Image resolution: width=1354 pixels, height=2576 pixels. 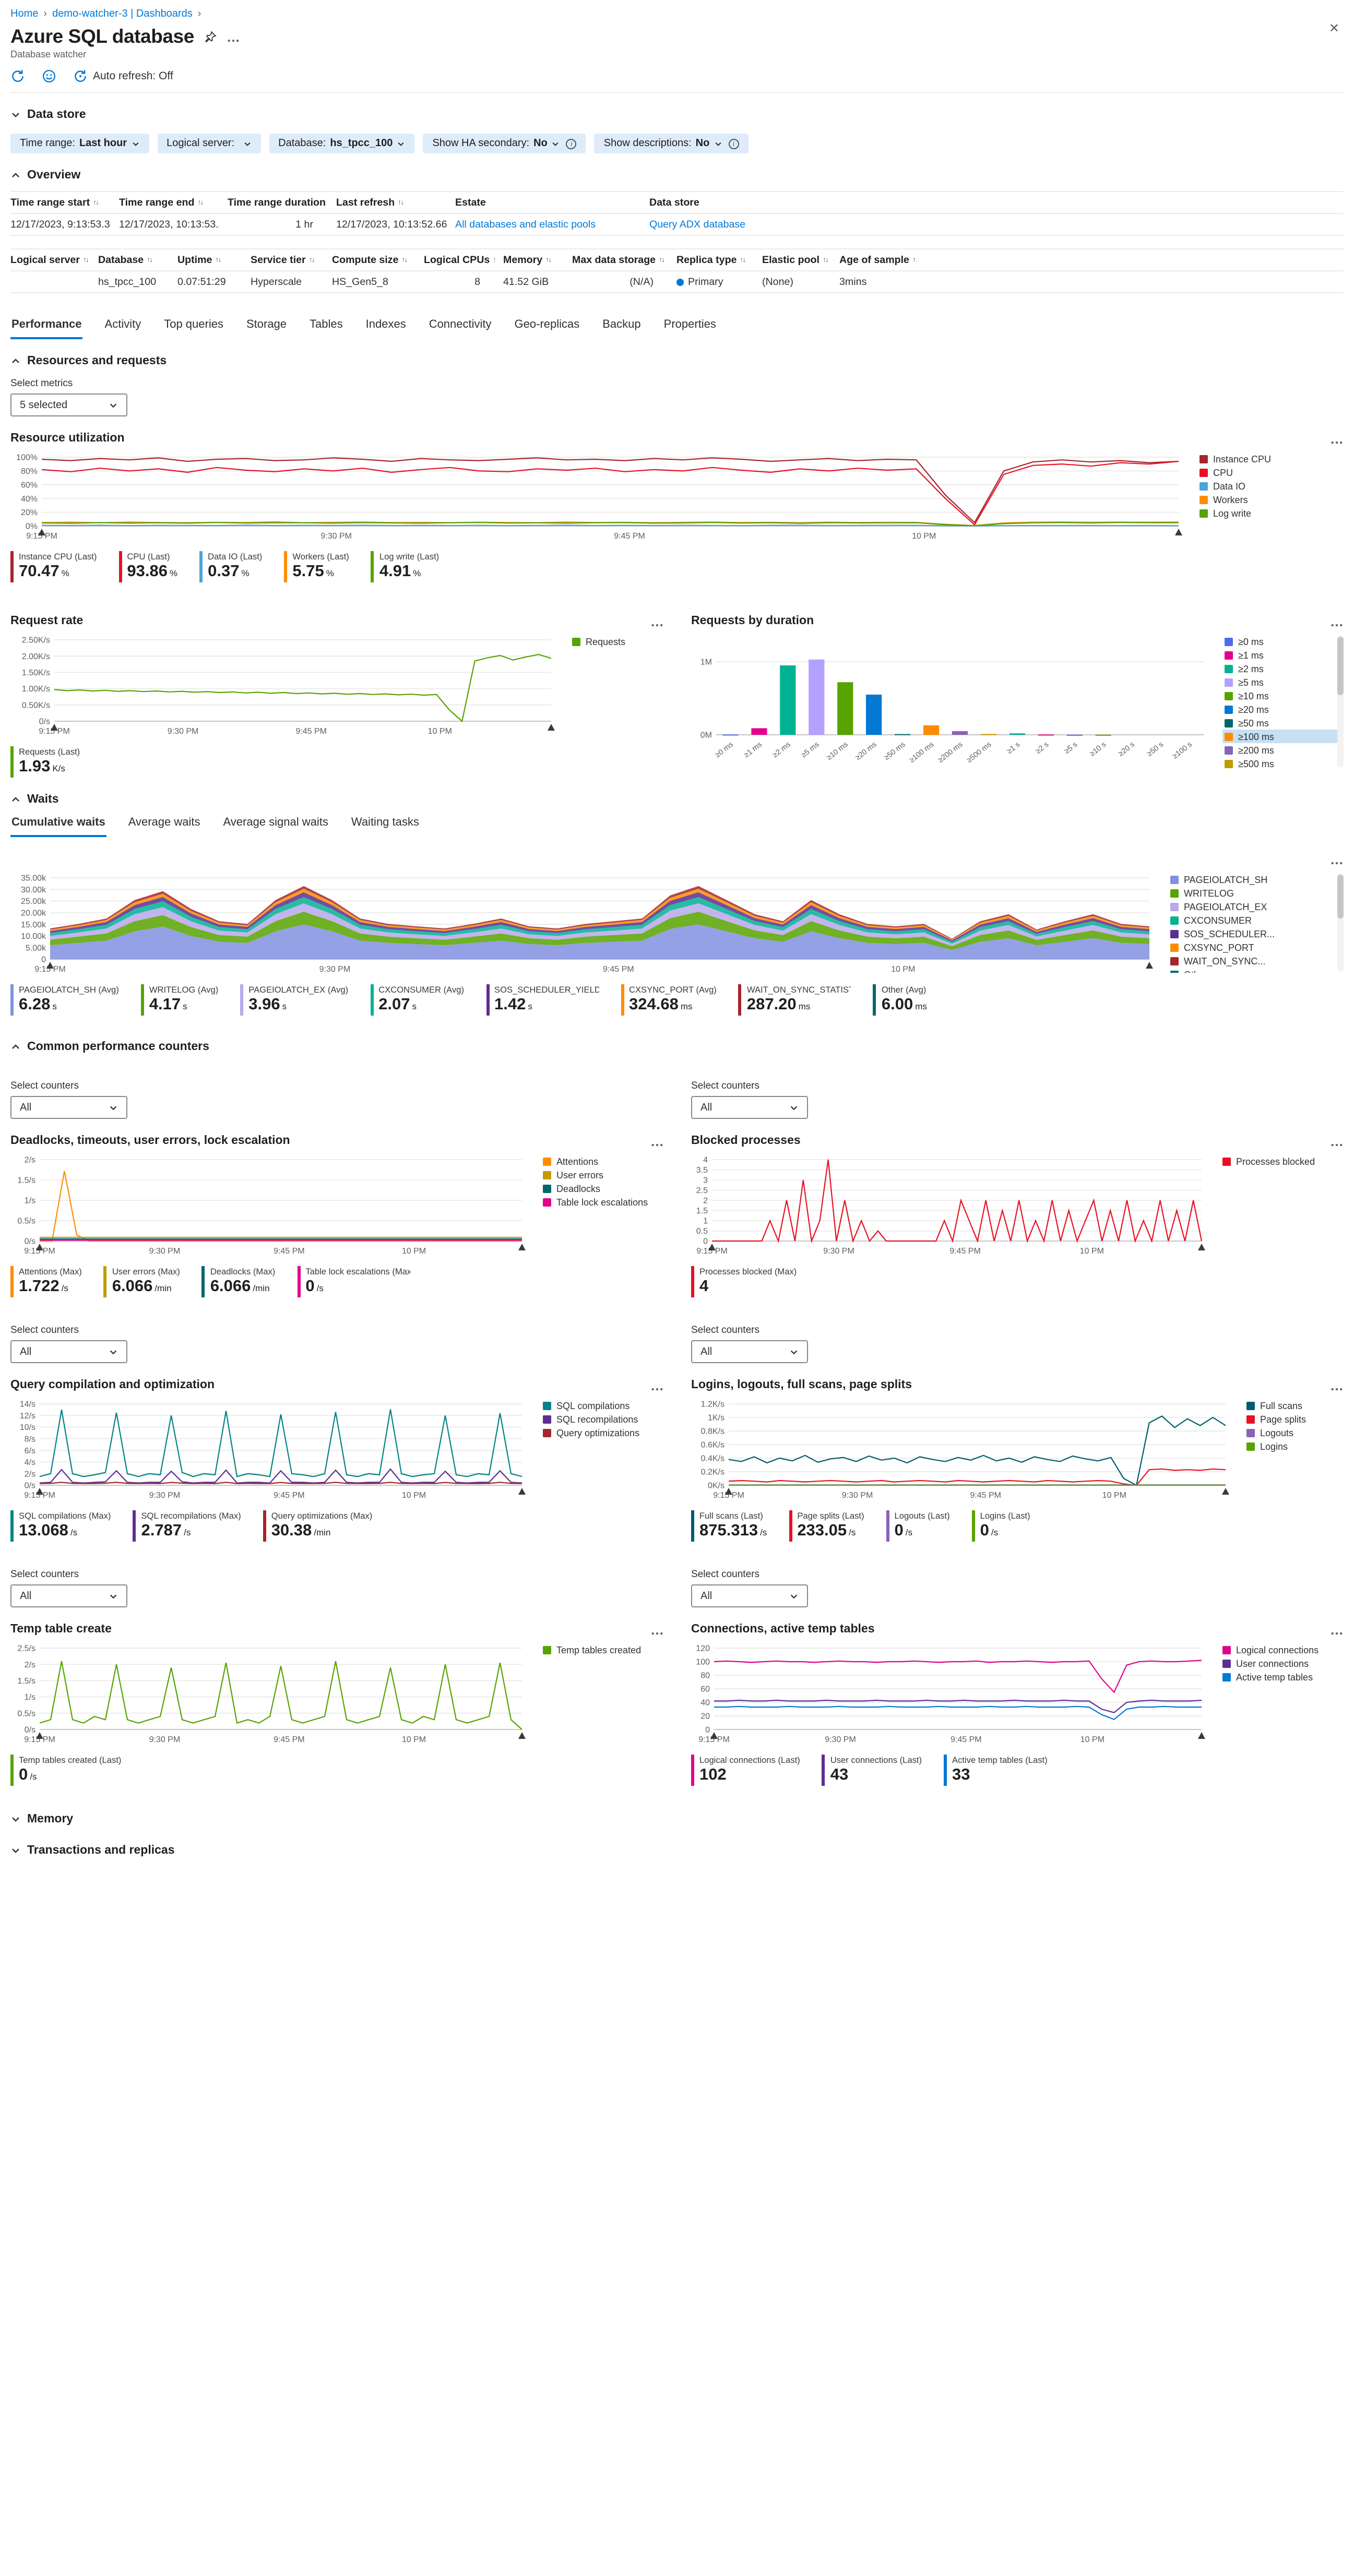 What do you see at coordinates (46, 327) in the screenshot?
I see `tab: Performance` at bounding box center [46, 327].